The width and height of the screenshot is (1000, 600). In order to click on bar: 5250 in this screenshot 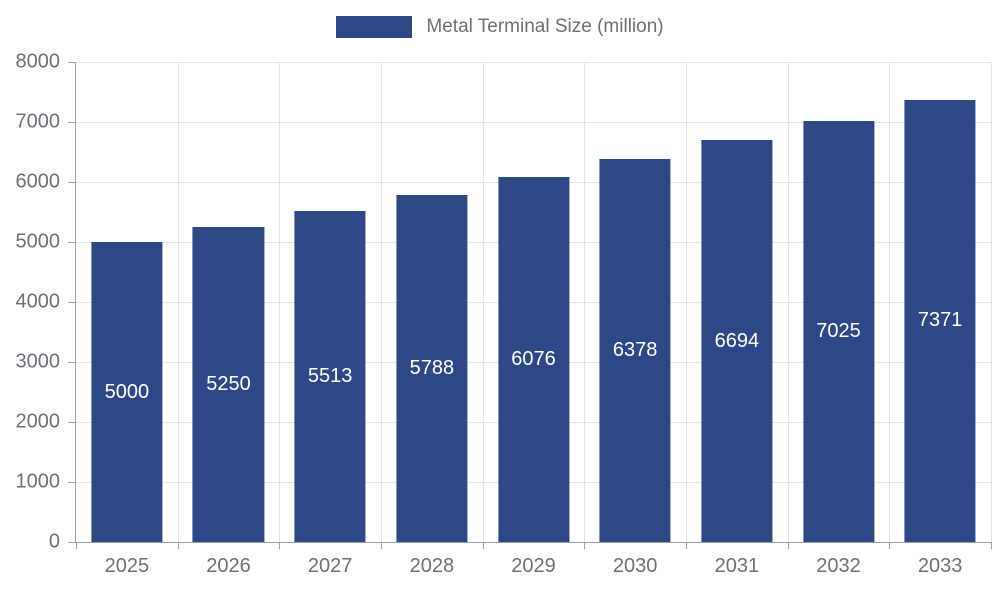, I will do `click(228, 384)`.